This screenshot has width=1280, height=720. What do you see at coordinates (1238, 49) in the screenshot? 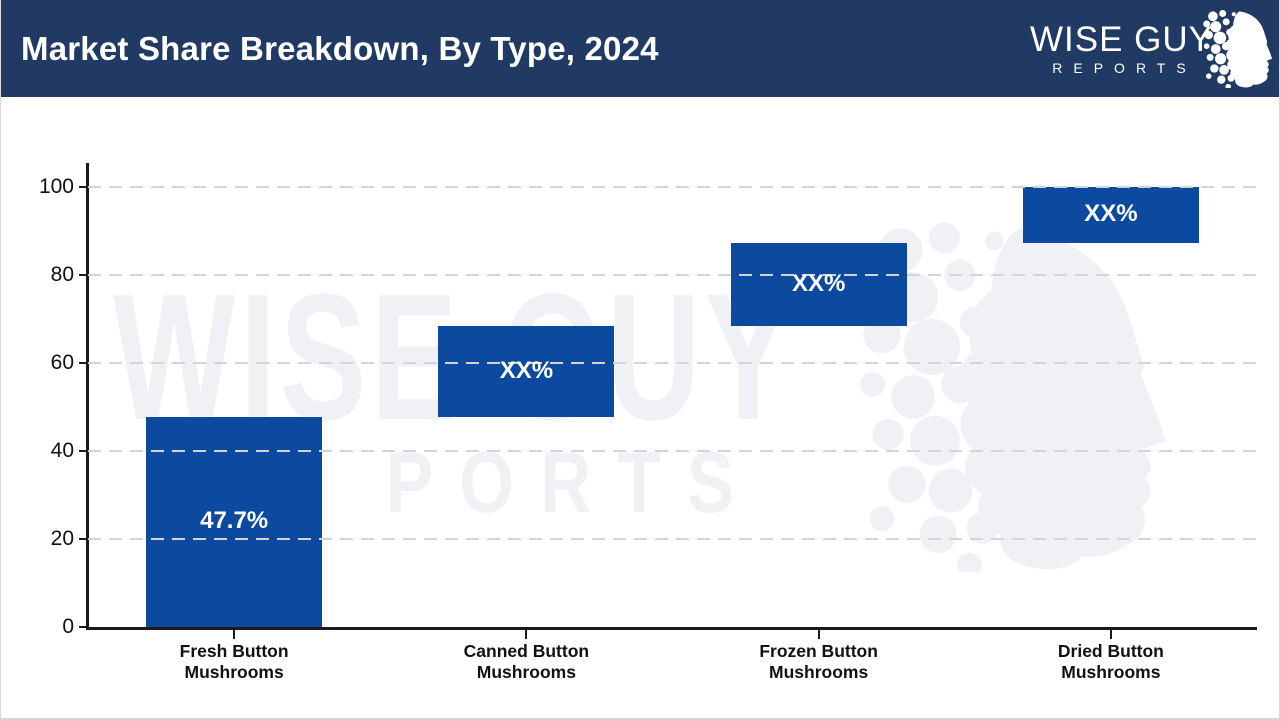
I see `dotted-face-profile-icon` at bounding box center [1238, 49].